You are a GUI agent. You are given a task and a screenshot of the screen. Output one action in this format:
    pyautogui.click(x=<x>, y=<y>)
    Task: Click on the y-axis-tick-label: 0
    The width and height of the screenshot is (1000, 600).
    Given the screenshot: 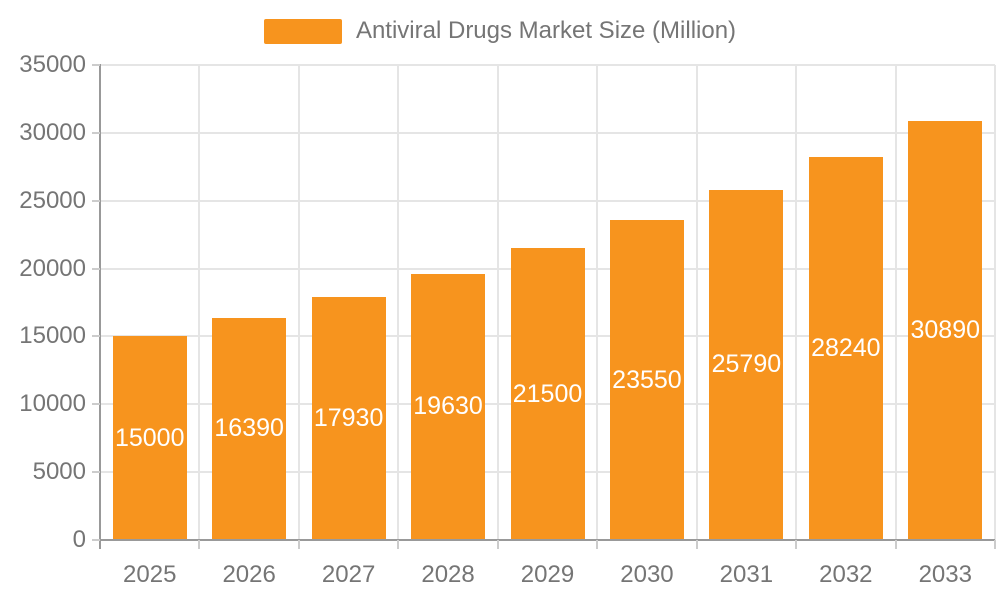 What is the action you would take?
    pyautogui.click(x=79, y=539)
    